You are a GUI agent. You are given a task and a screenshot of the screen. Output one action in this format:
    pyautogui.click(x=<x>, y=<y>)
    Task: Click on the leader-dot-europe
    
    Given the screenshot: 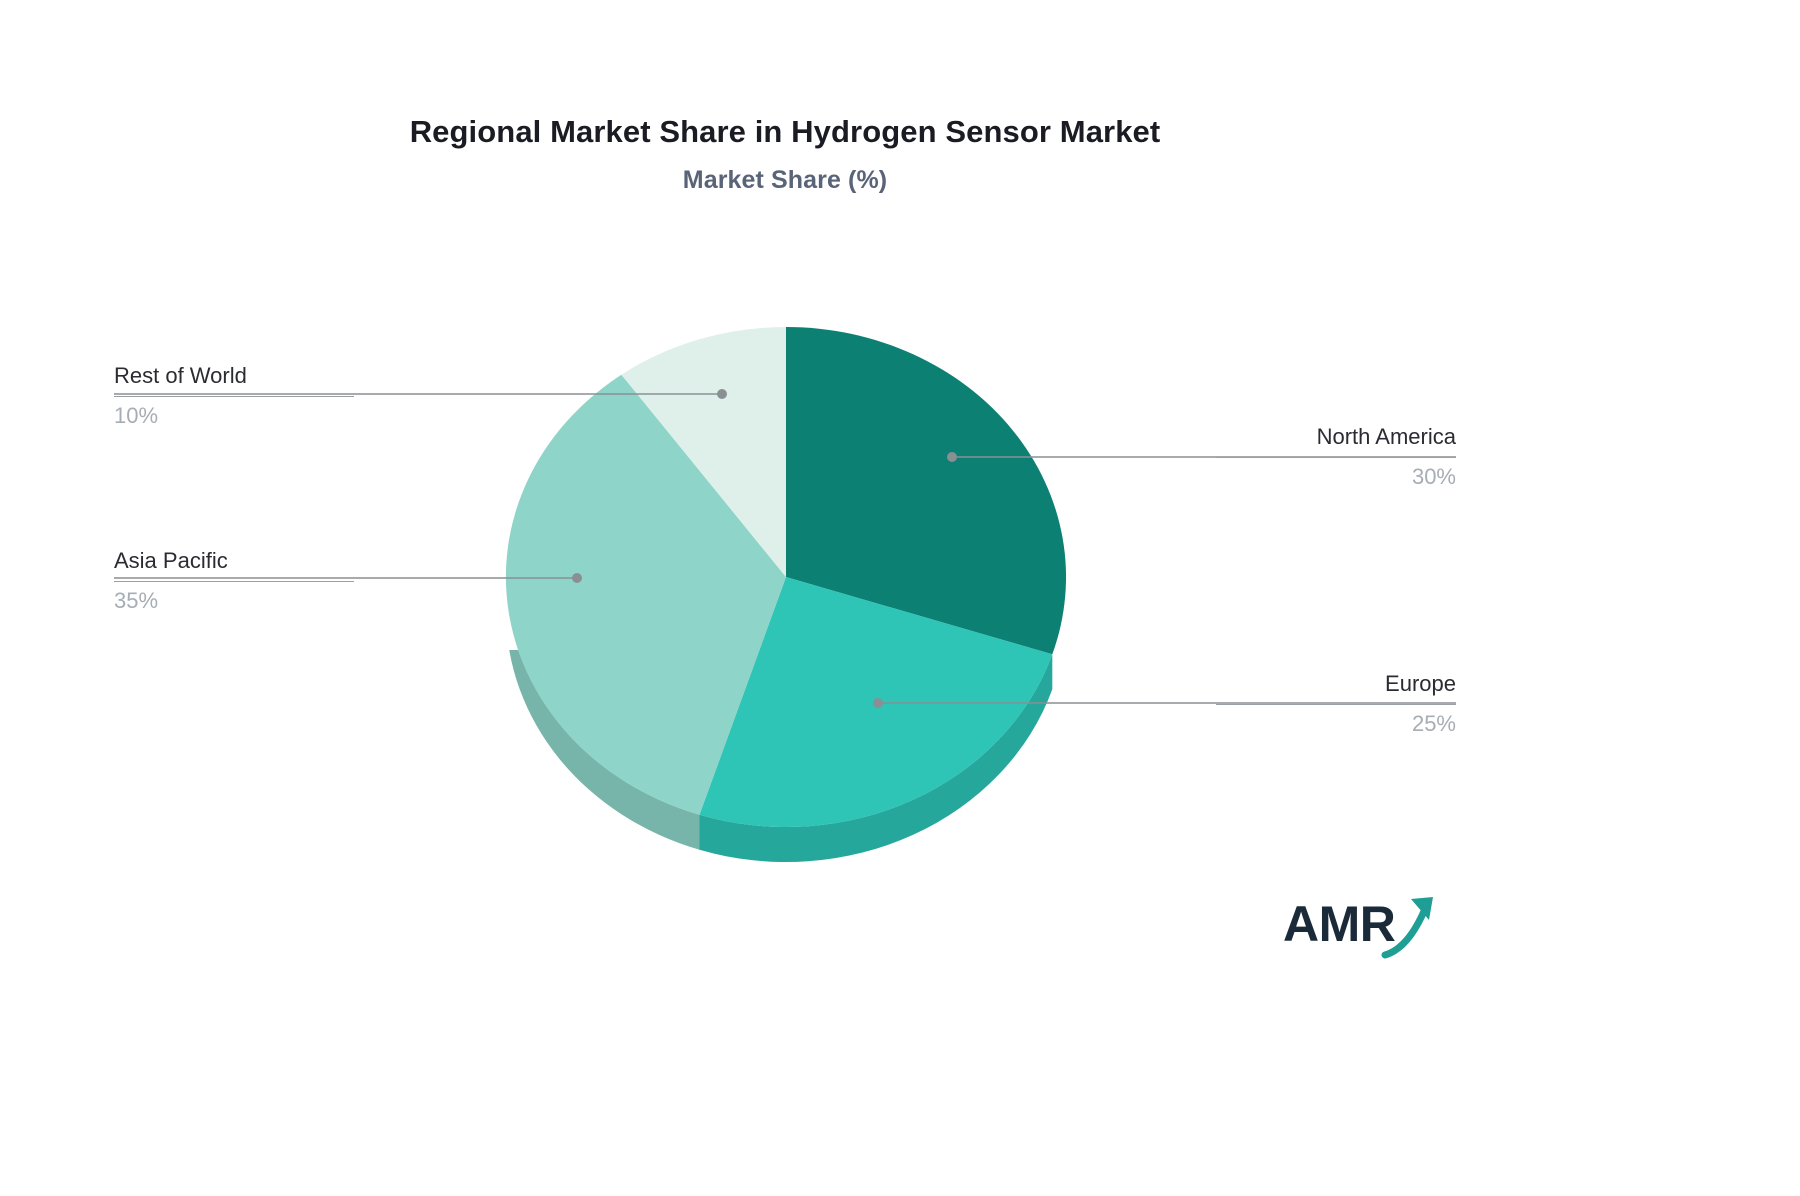 What is the action you would take?
    pyautogui.click(x=878, y=703)
    